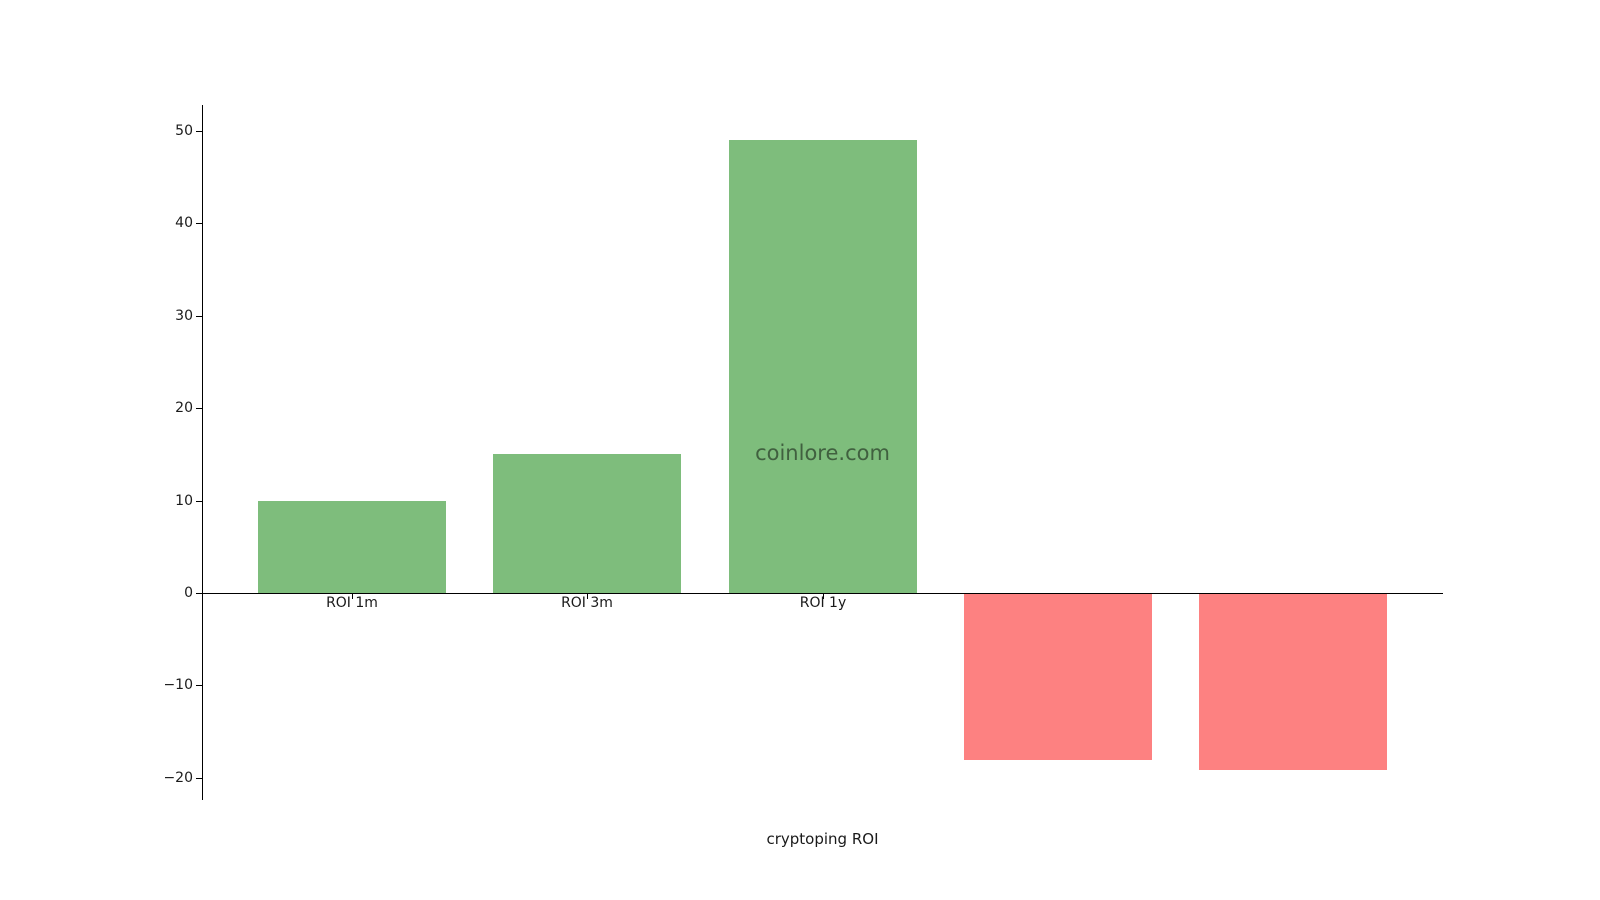  What do you see at coordinates (184, 408) in the screenshot?
I see `y-tick-label: 20` at bounding box center [184, 408].